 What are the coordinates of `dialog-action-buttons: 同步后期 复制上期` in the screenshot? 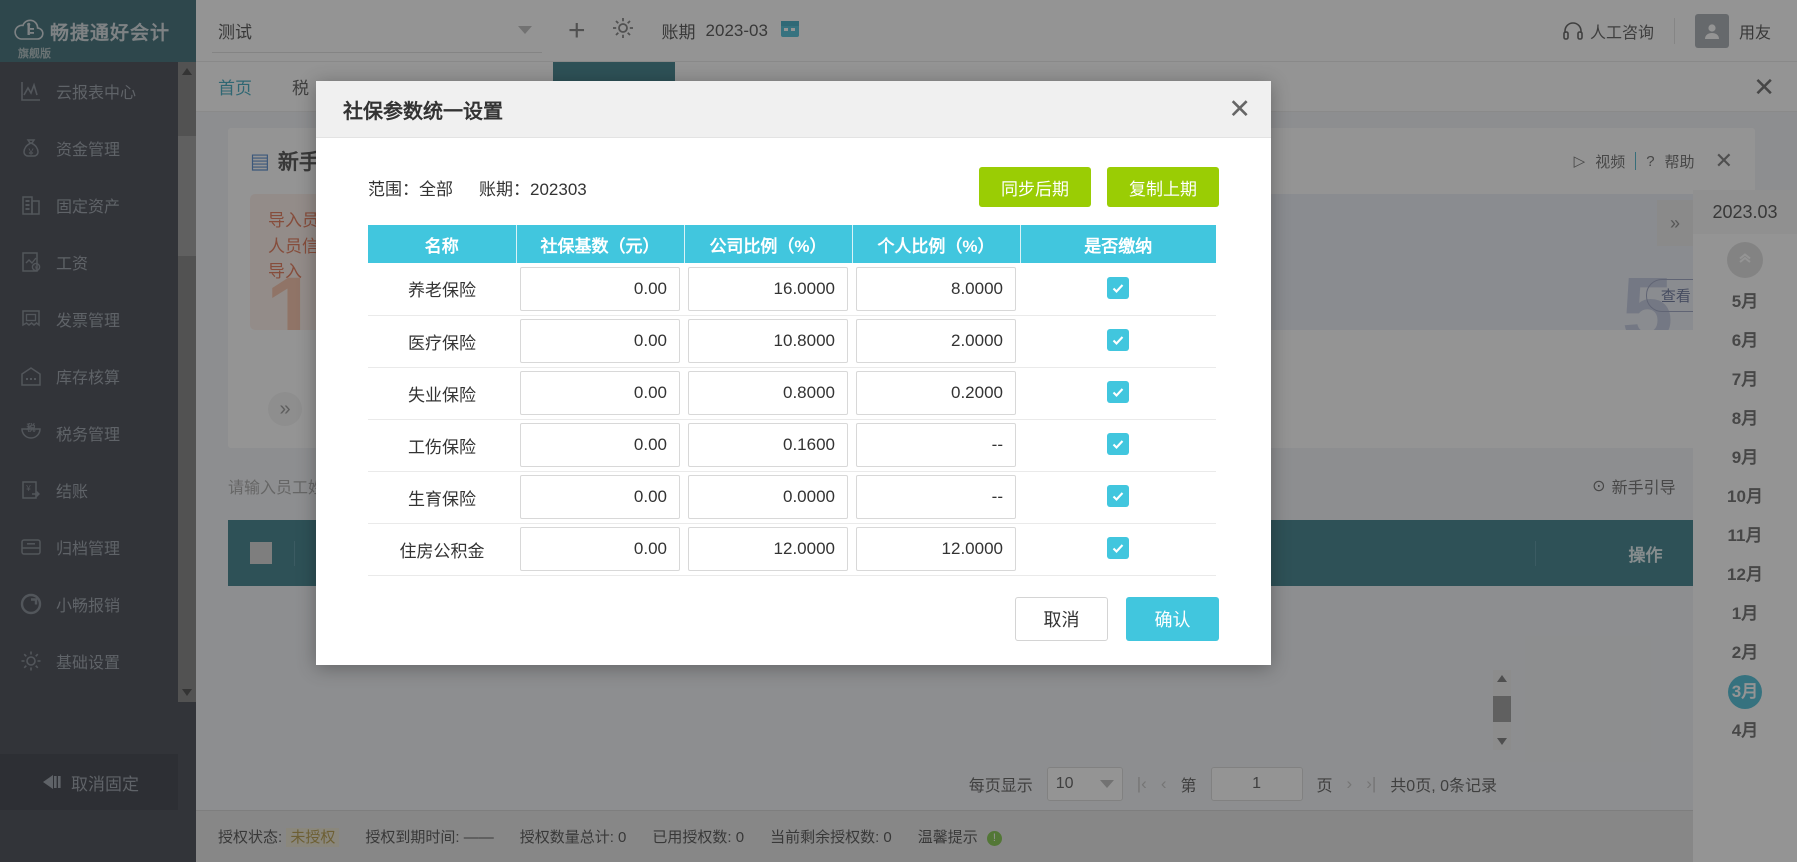 It's located at (1099, 187).